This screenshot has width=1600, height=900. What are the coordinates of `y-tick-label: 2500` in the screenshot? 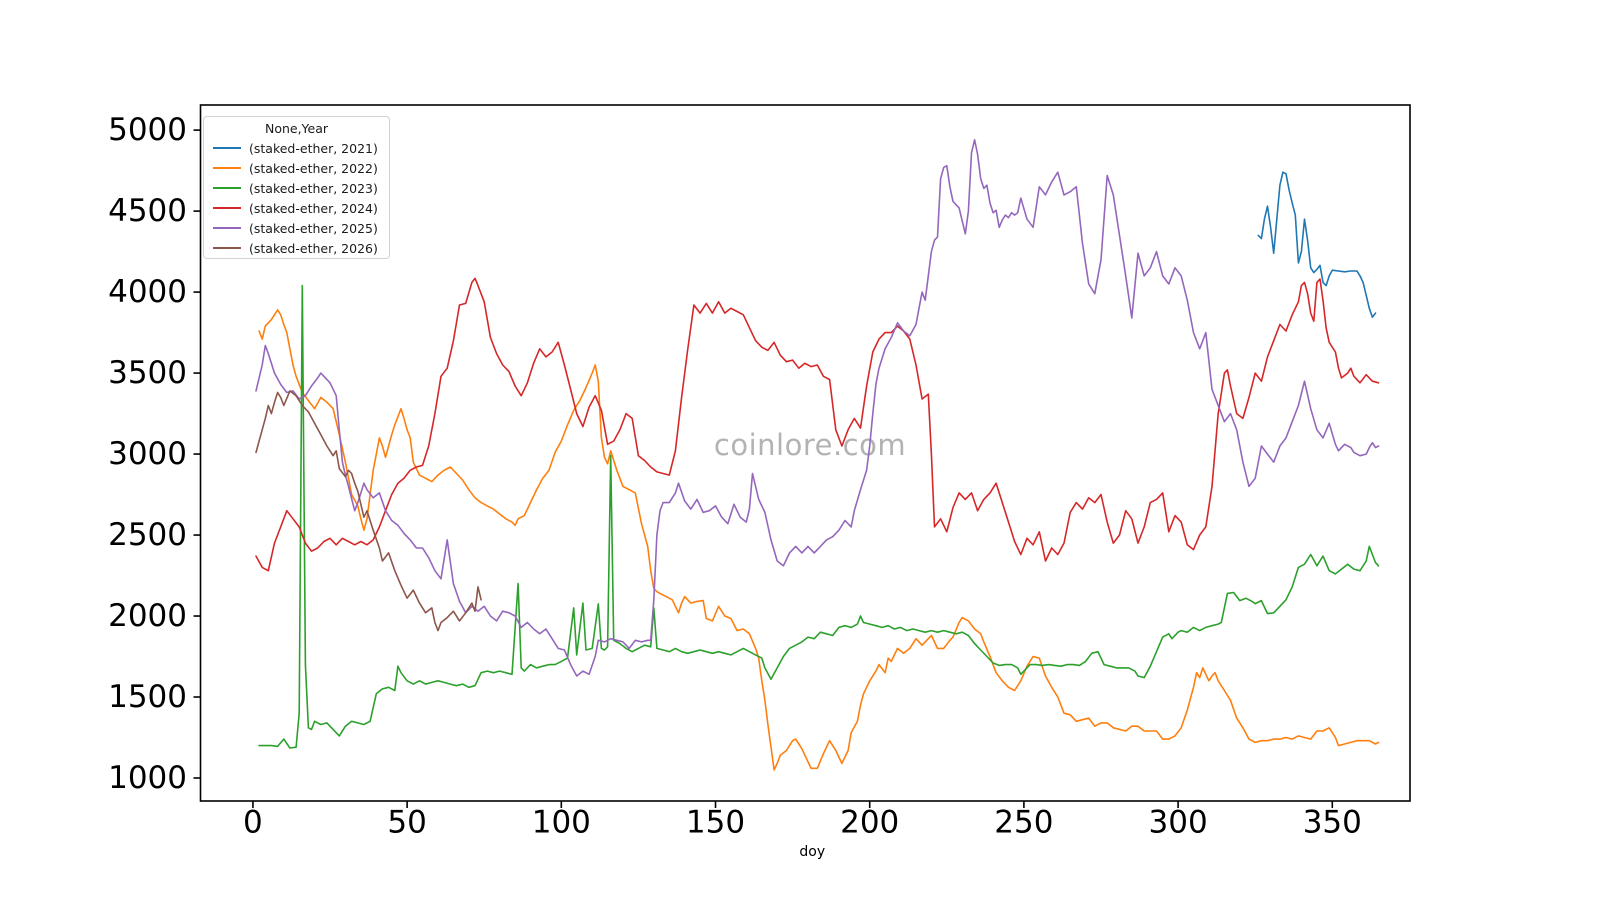 It's located at (147, 535).